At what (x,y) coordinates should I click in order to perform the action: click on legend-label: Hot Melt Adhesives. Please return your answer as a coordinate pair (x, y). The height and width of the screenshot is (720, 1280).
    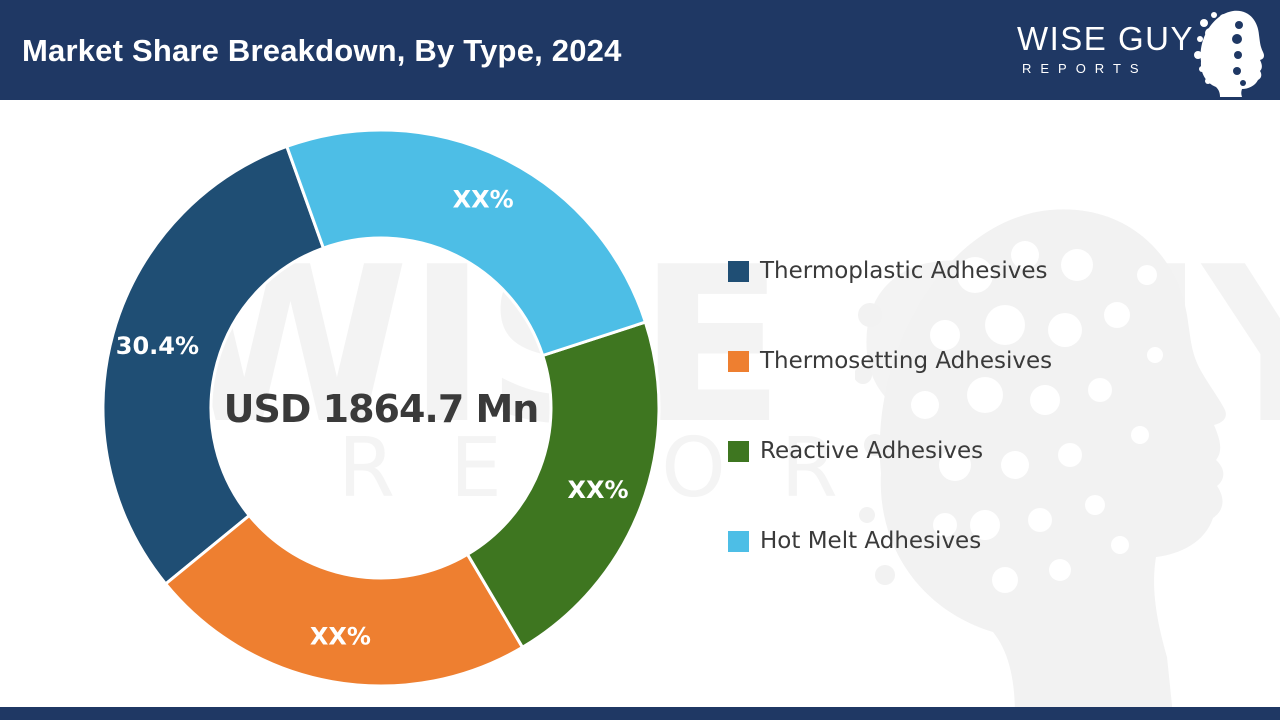
    Looking at the image, I should click on (871, 541).